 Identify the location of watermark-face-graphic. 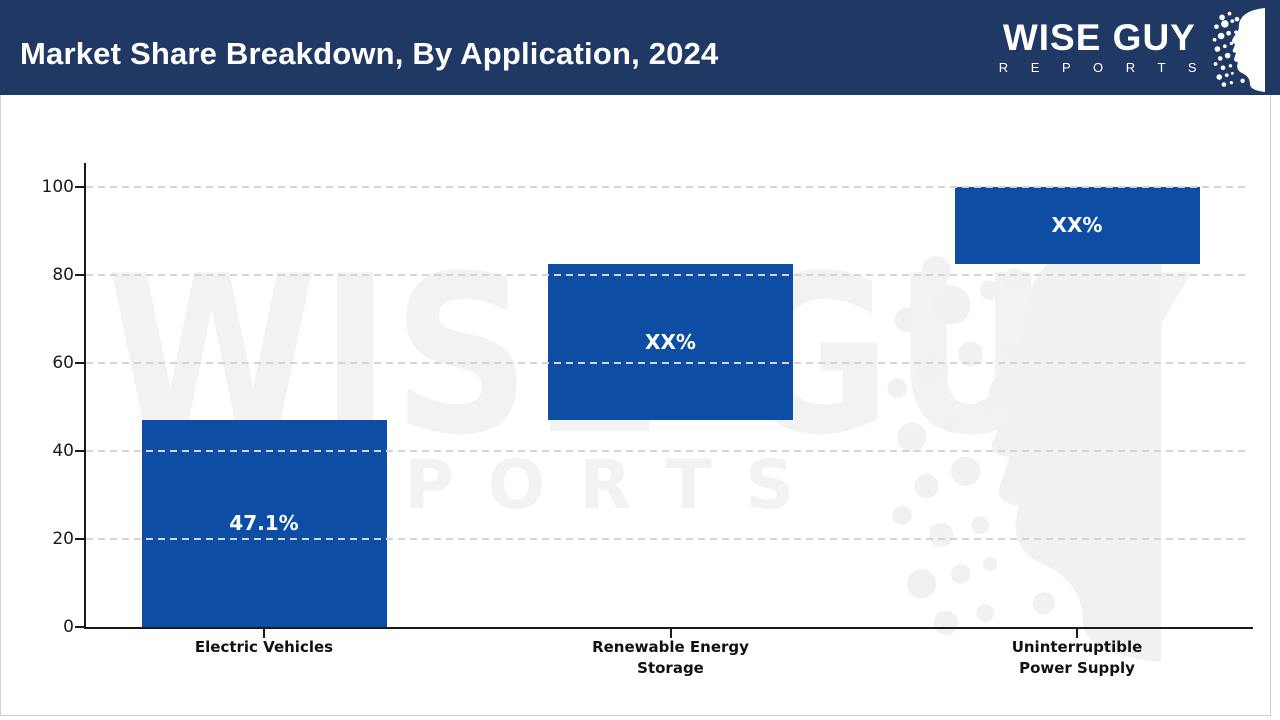
(1024, 442).